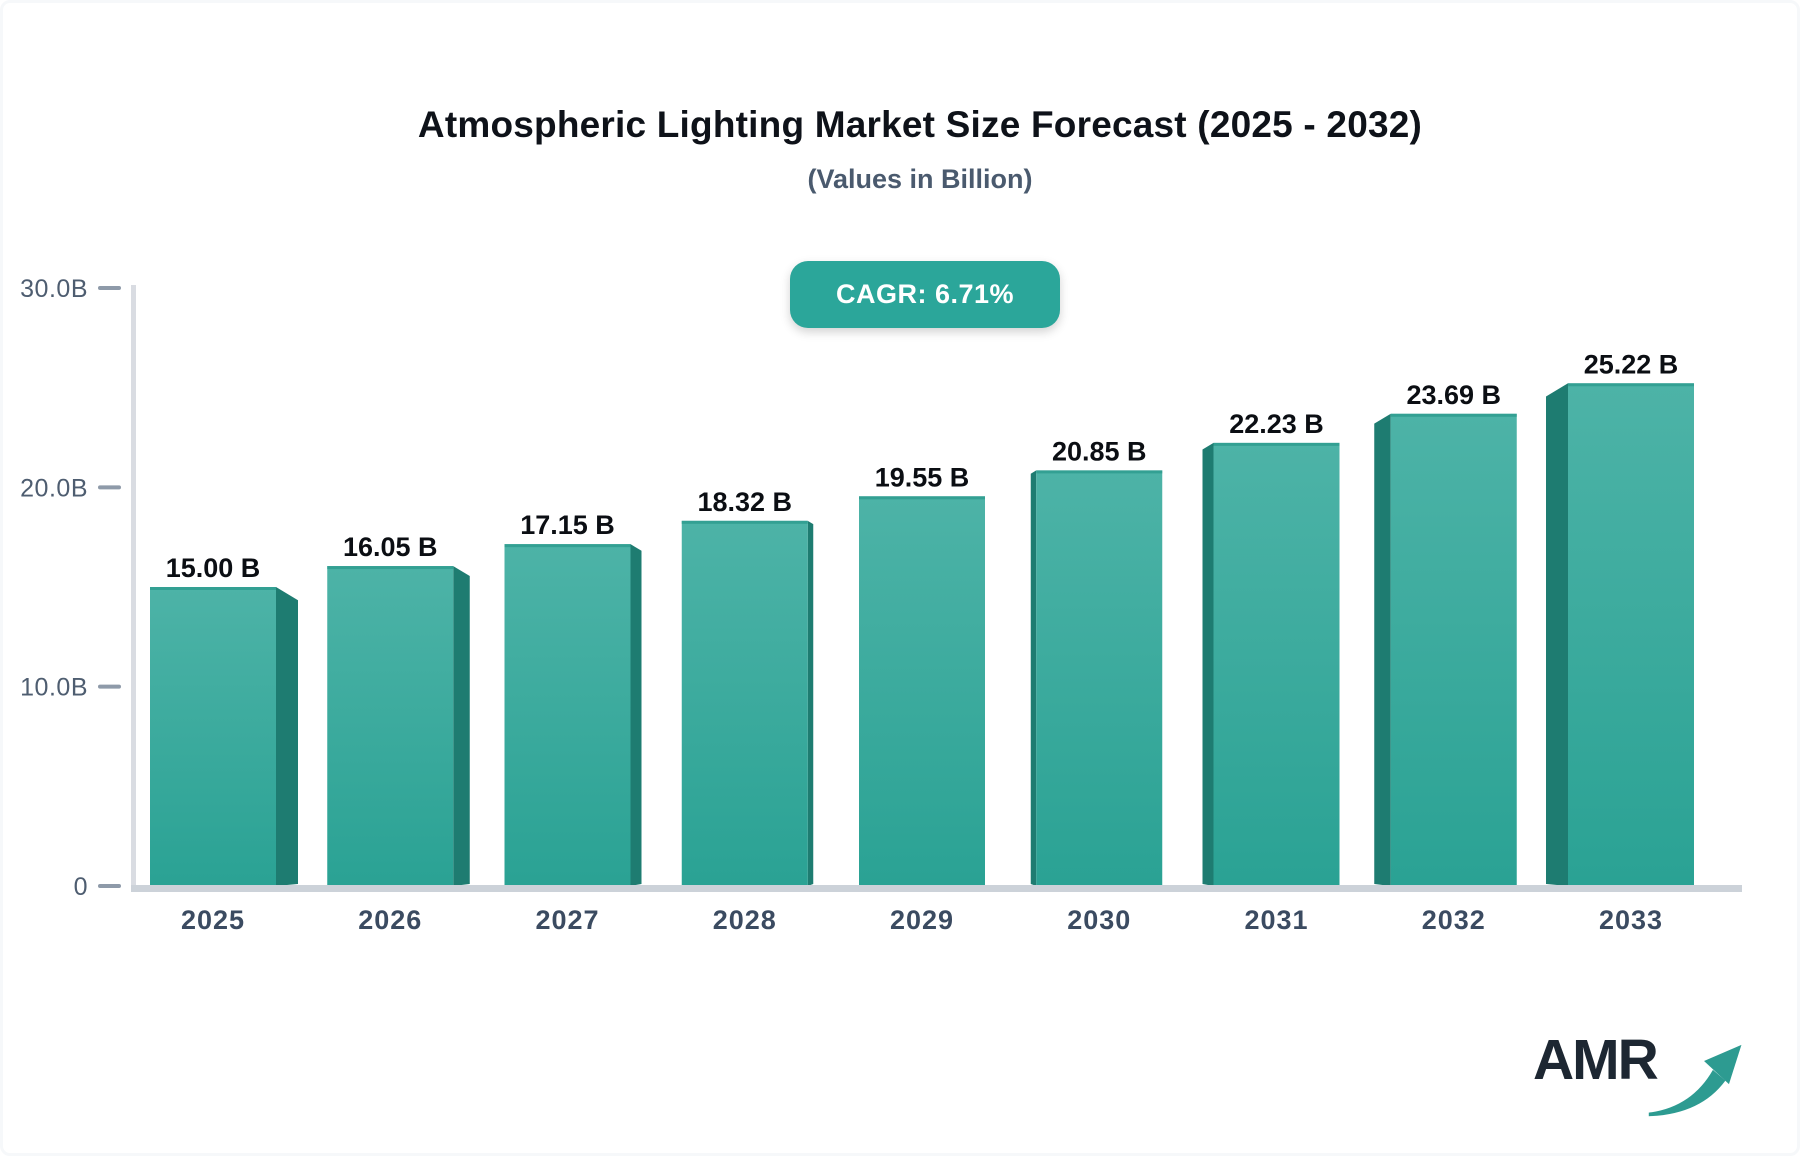  I want to click on amr-logo-text: AMR, so click(1596, 1060).